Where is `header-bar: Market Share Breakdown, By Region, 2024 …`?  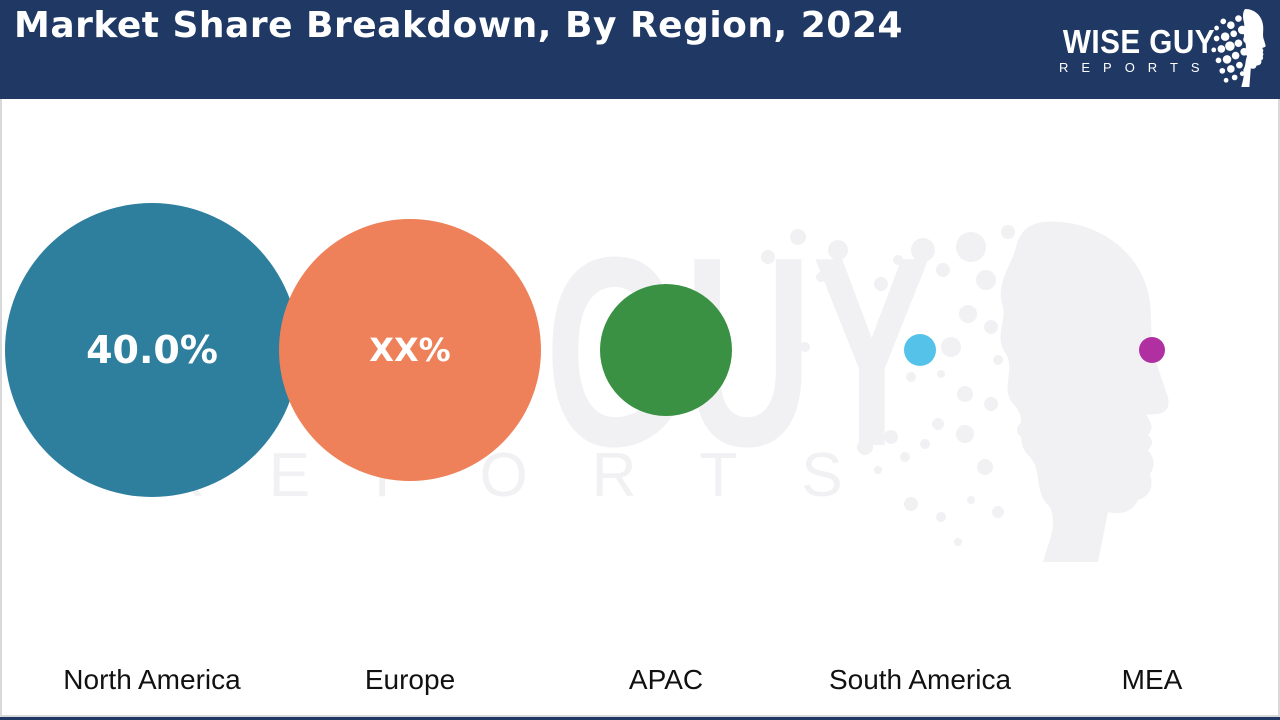 header-bar: Market Share Breakdown, By Region, 2024 … is located at coordinates (640, 49).